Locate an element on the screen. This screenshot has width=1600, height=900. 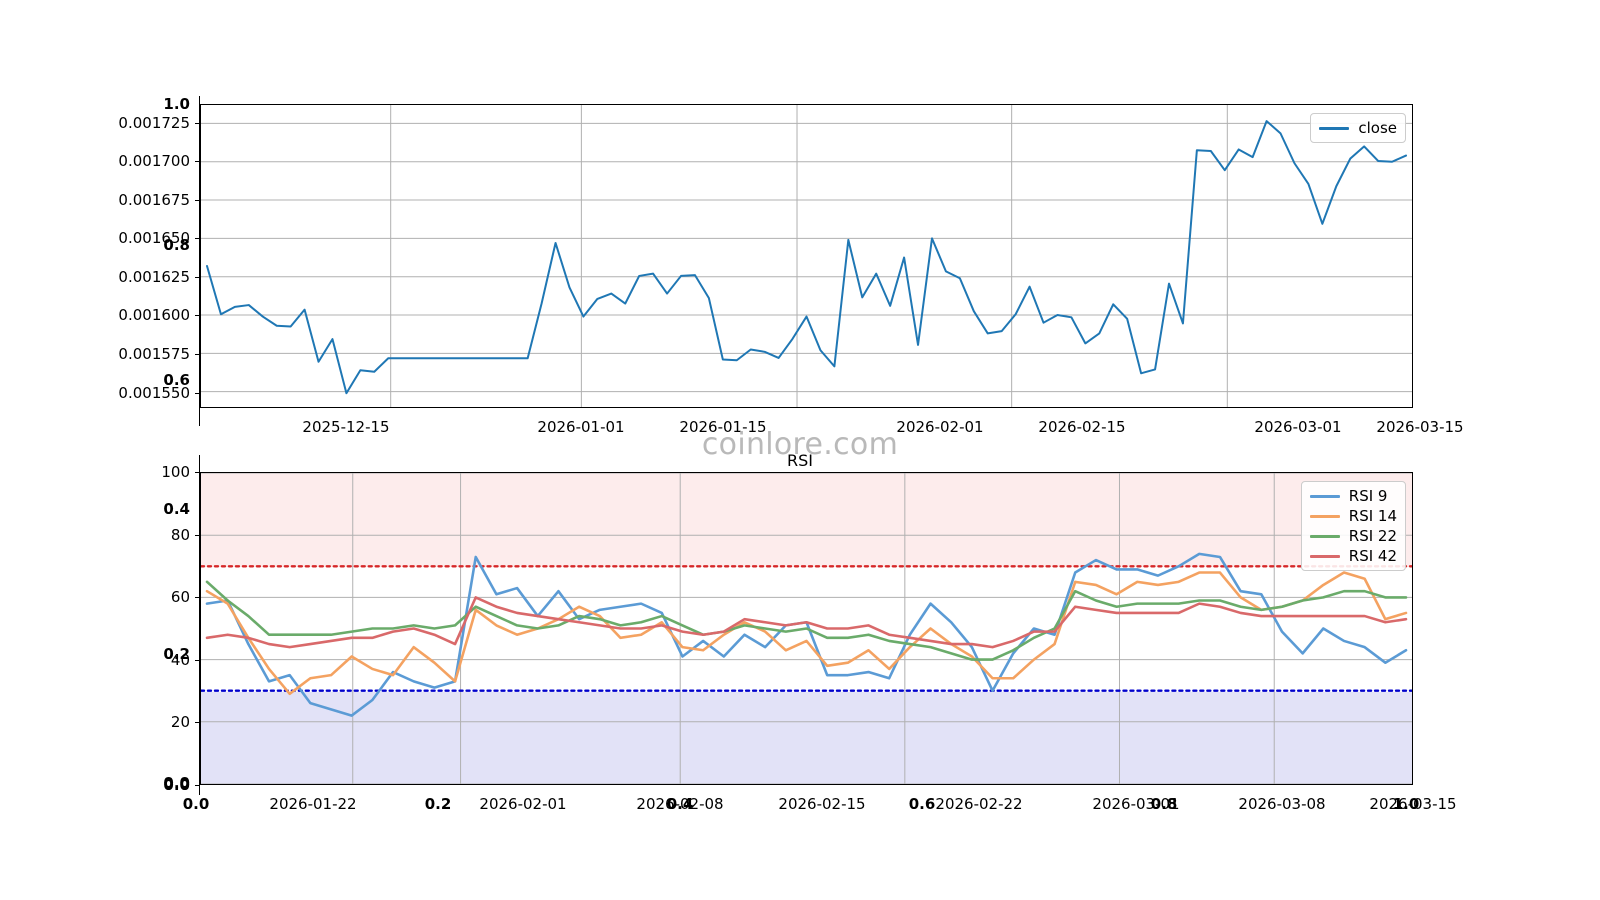
rsi-legend: RSI 9 RSI 14 RSI 22 RSI 42 is located at coordinates (1353, 526).